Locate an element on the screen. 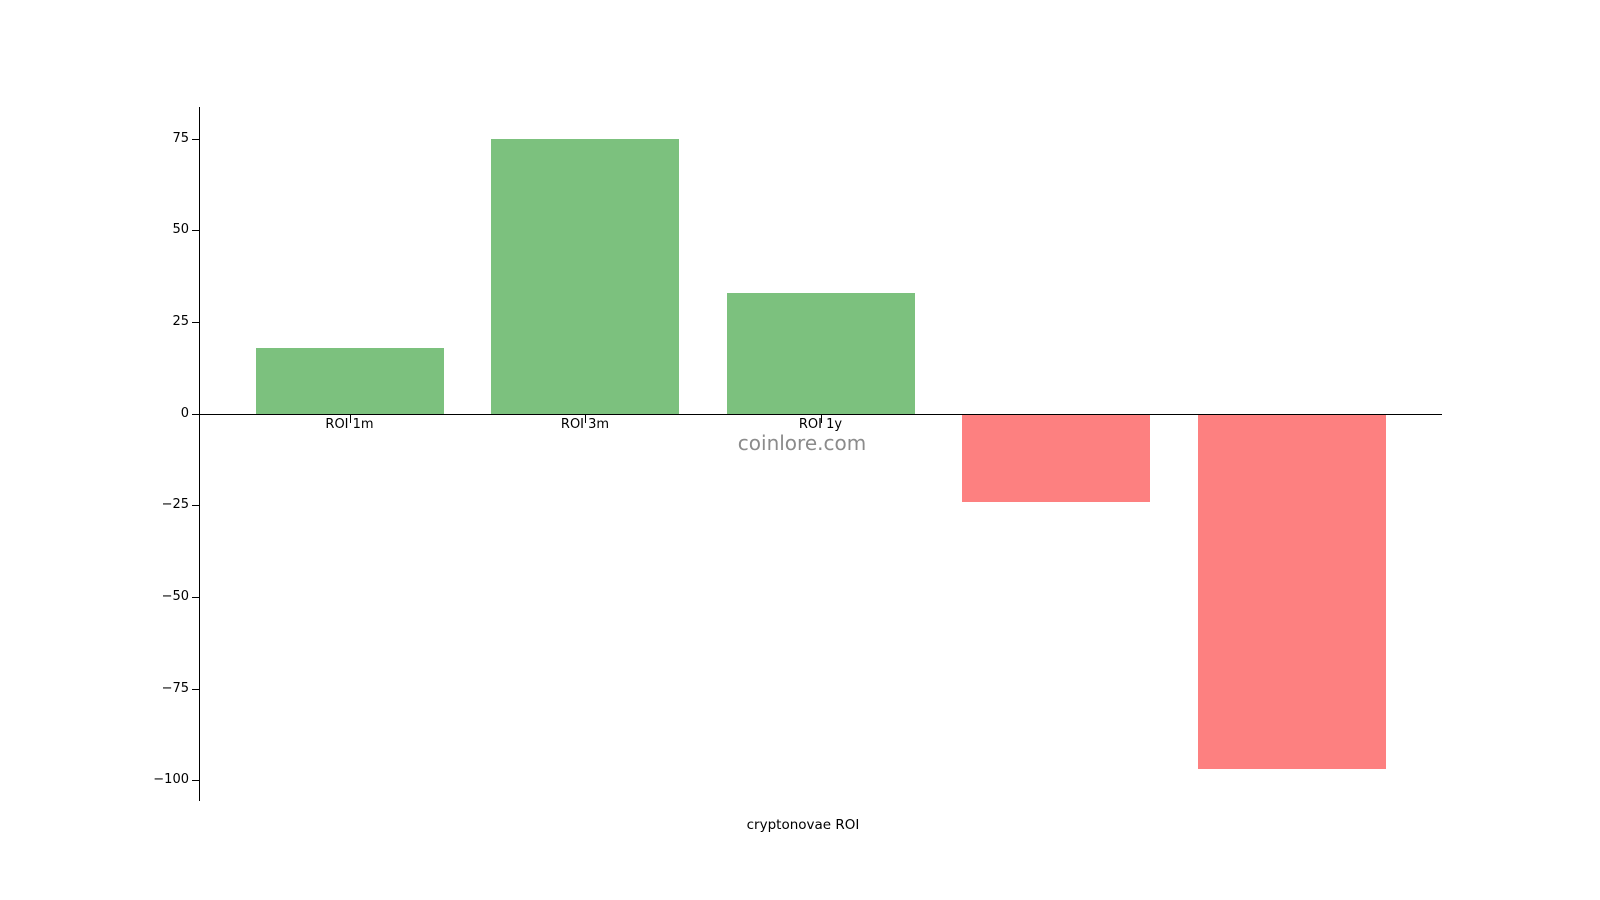  y-tick-label: 25 is located at coordinates (180, 321).